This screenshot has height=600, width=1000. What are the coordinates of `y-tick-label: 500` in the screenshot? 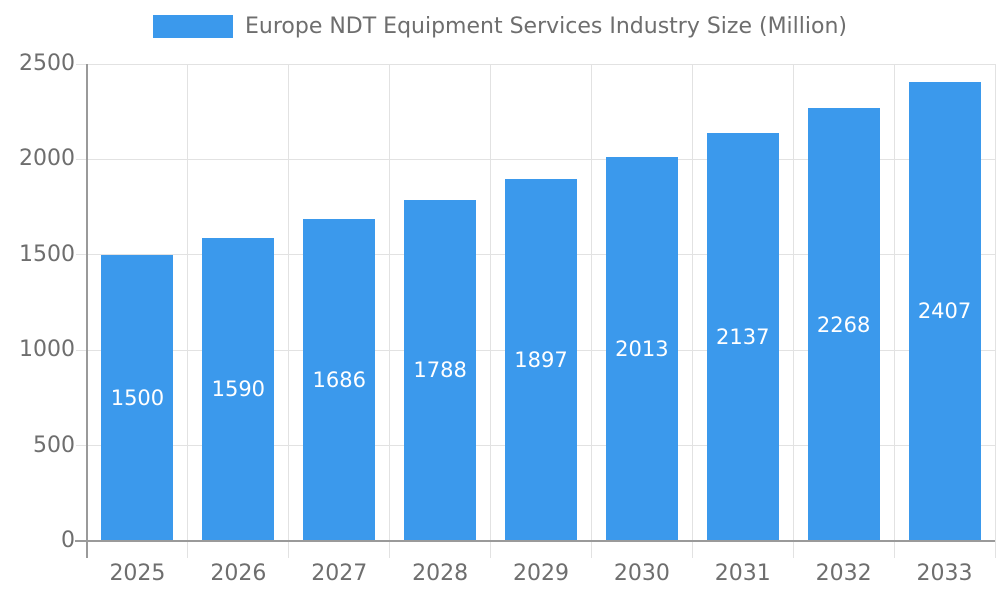 It's located at (54, 445).